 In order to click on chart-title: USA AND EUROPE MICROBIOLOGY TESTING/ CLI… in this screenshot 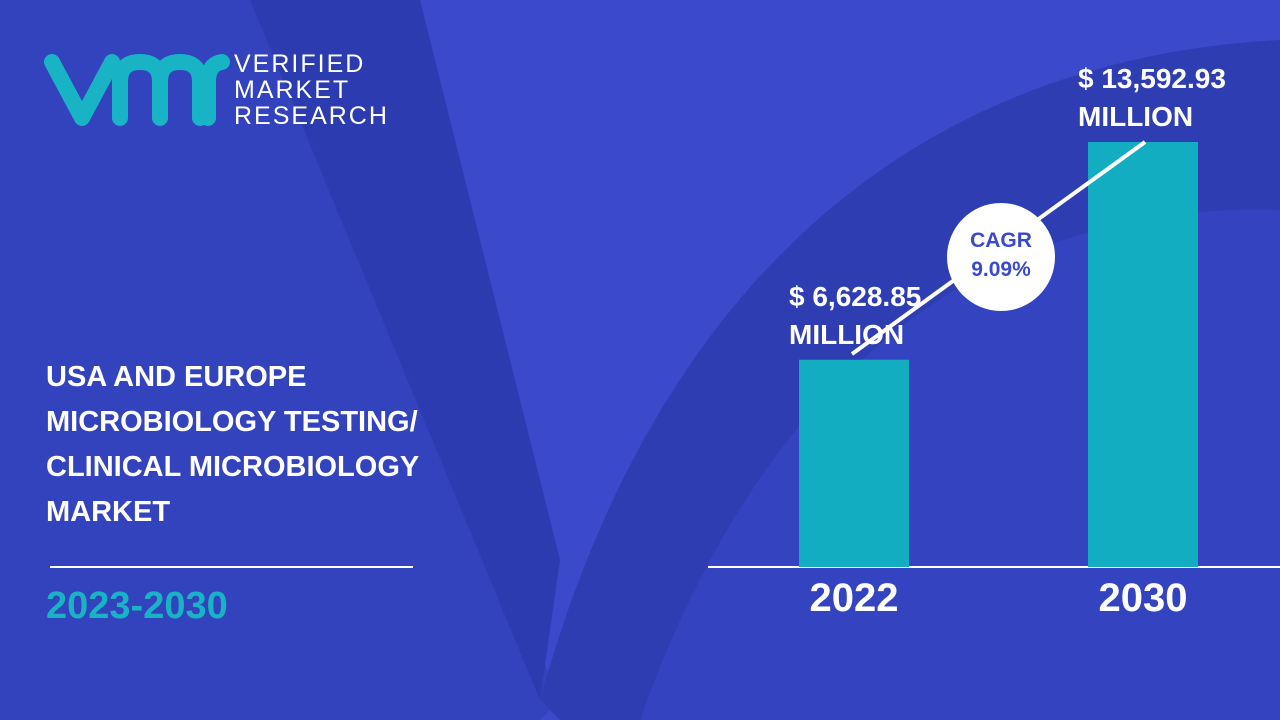, I will do `click(232, 444)`.